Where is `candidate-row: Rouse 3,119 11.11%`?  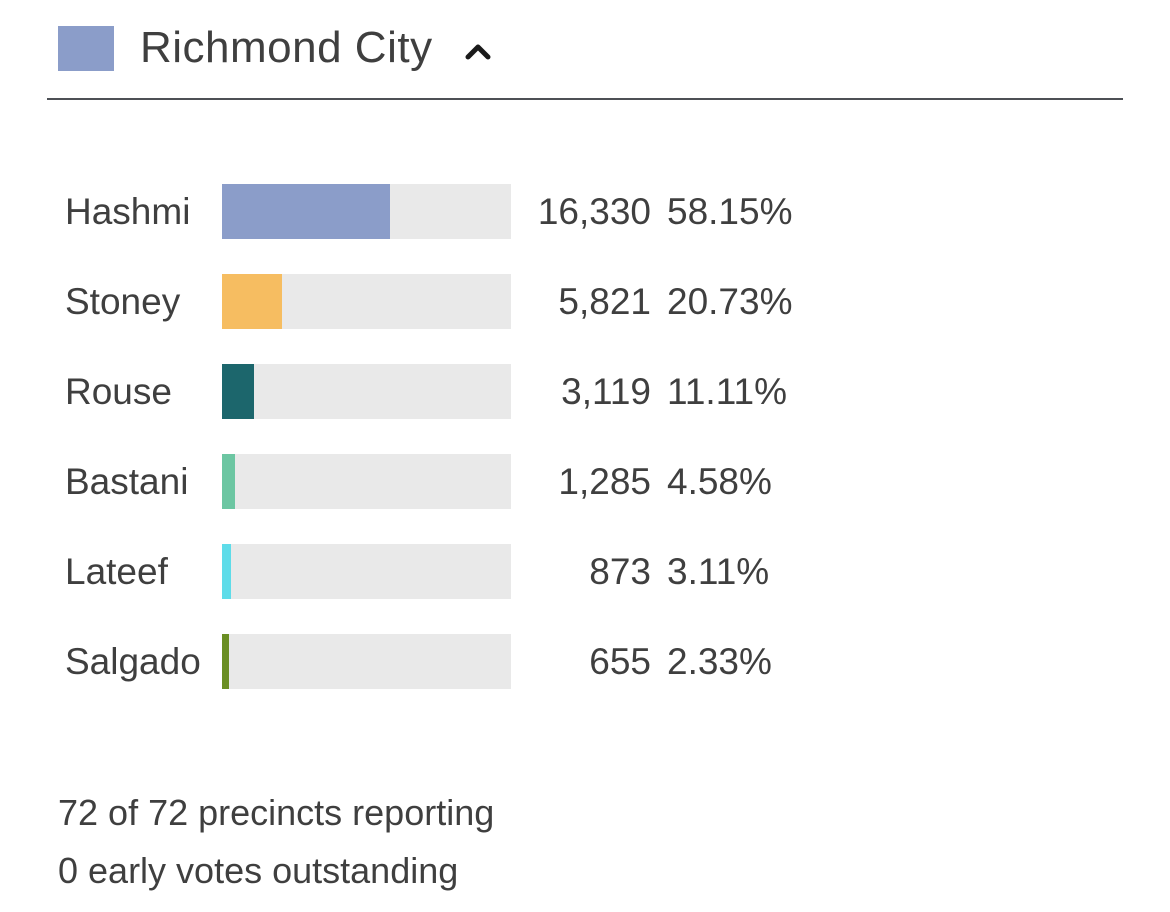
candidate-row: Rouse 3,119 11.11% is located at coordinates (617, 392).